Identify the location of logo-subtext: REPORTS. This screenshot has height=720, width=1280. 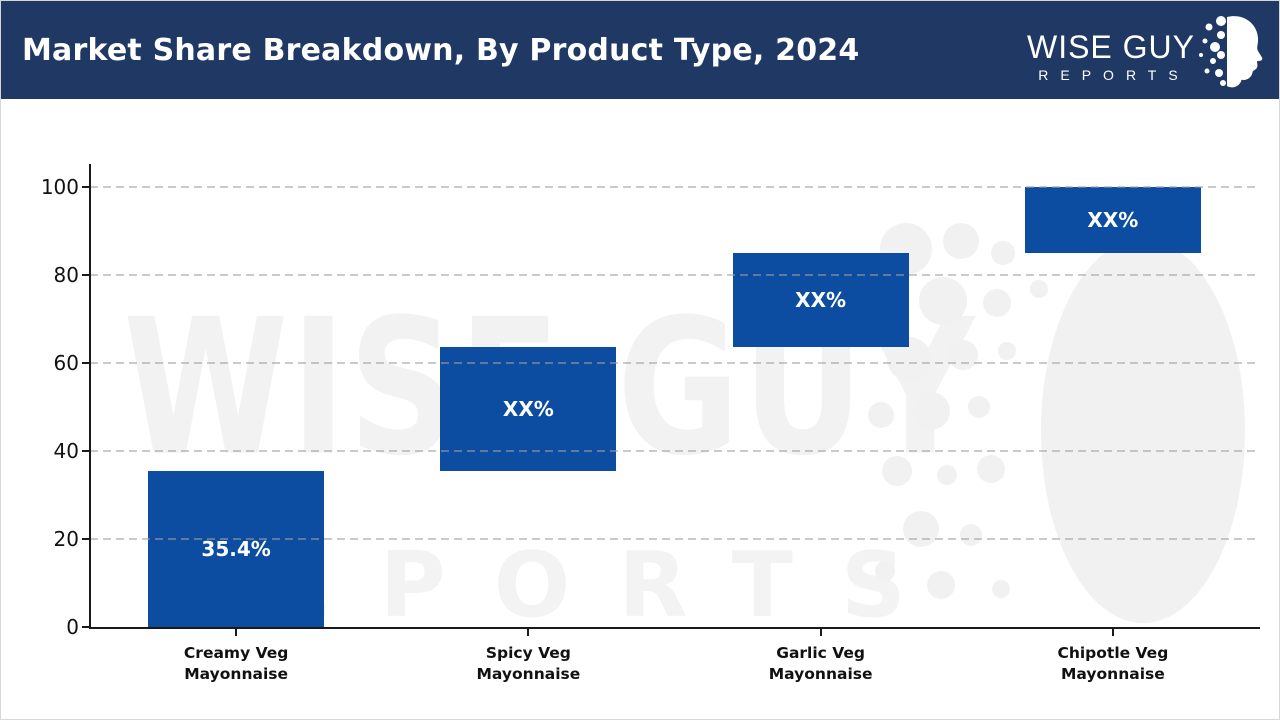
(1114, 75).